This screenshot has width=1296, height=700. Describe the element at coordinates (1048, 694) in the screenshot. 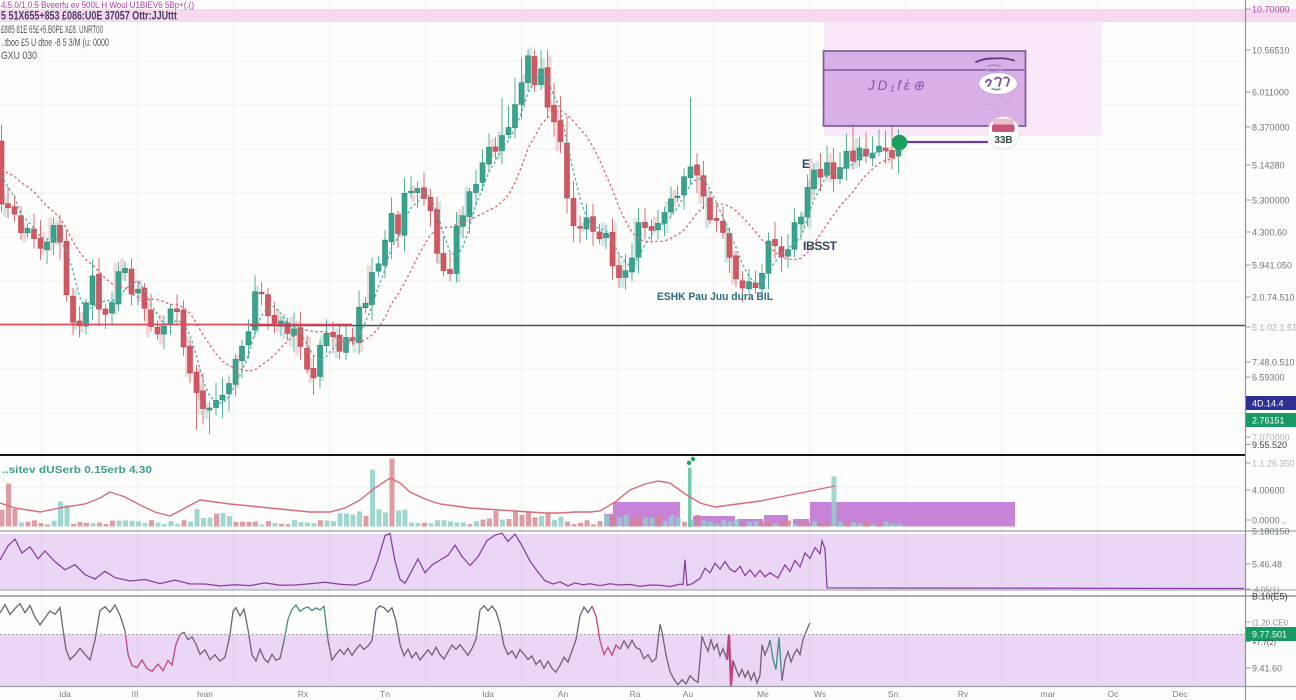

I see `svg-text: mar` at that location.